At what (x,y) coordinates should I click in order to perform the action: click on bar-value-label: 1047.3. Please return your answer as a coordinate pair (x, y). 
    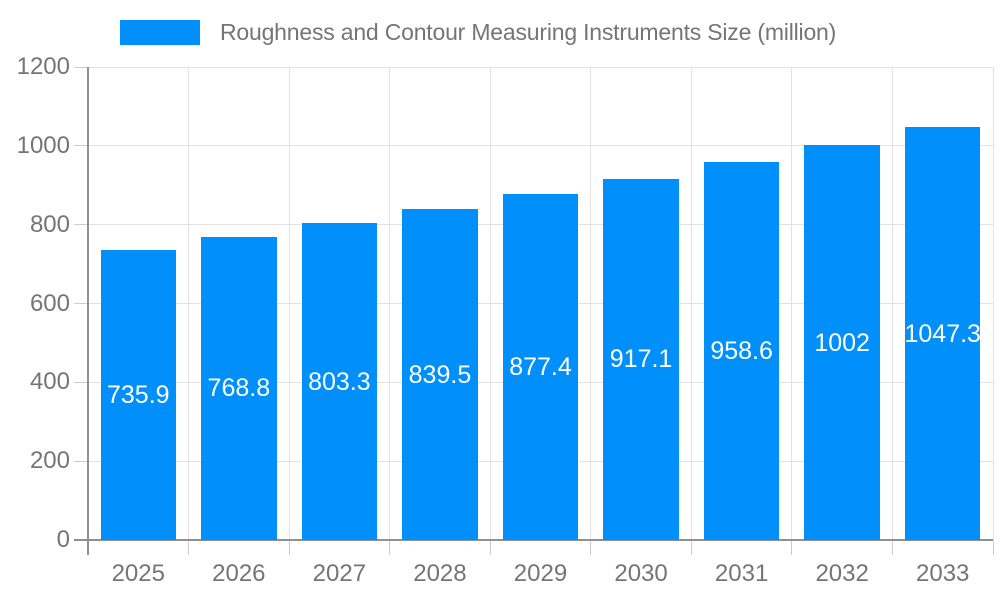
    Looking at the image, I should click on (942, 333).